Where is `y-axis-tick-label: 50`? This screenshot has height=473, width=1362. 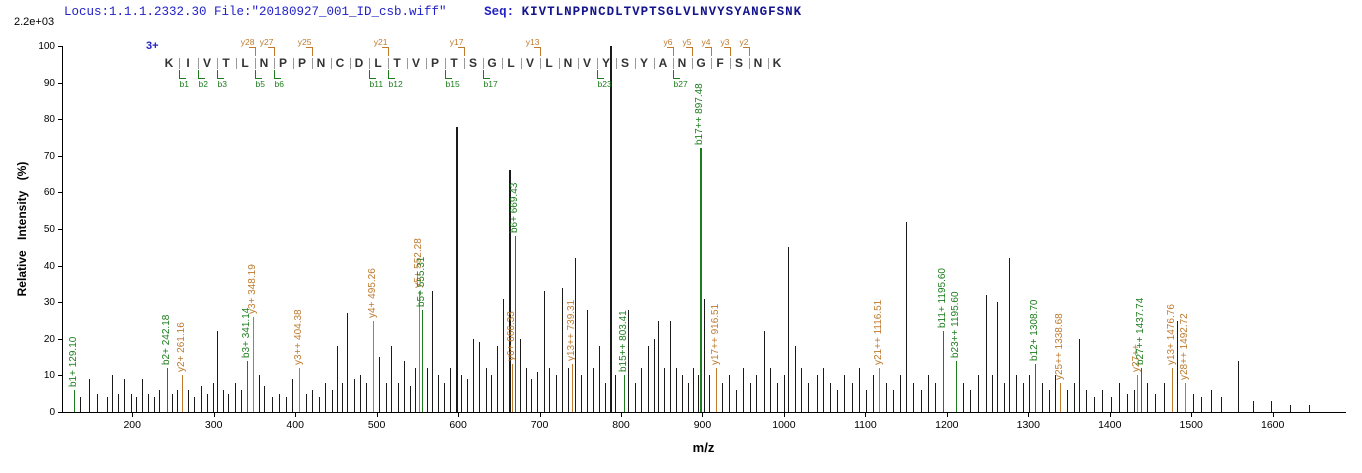 y-axis-tick-label: 50 is located at coordinates (49, 229).